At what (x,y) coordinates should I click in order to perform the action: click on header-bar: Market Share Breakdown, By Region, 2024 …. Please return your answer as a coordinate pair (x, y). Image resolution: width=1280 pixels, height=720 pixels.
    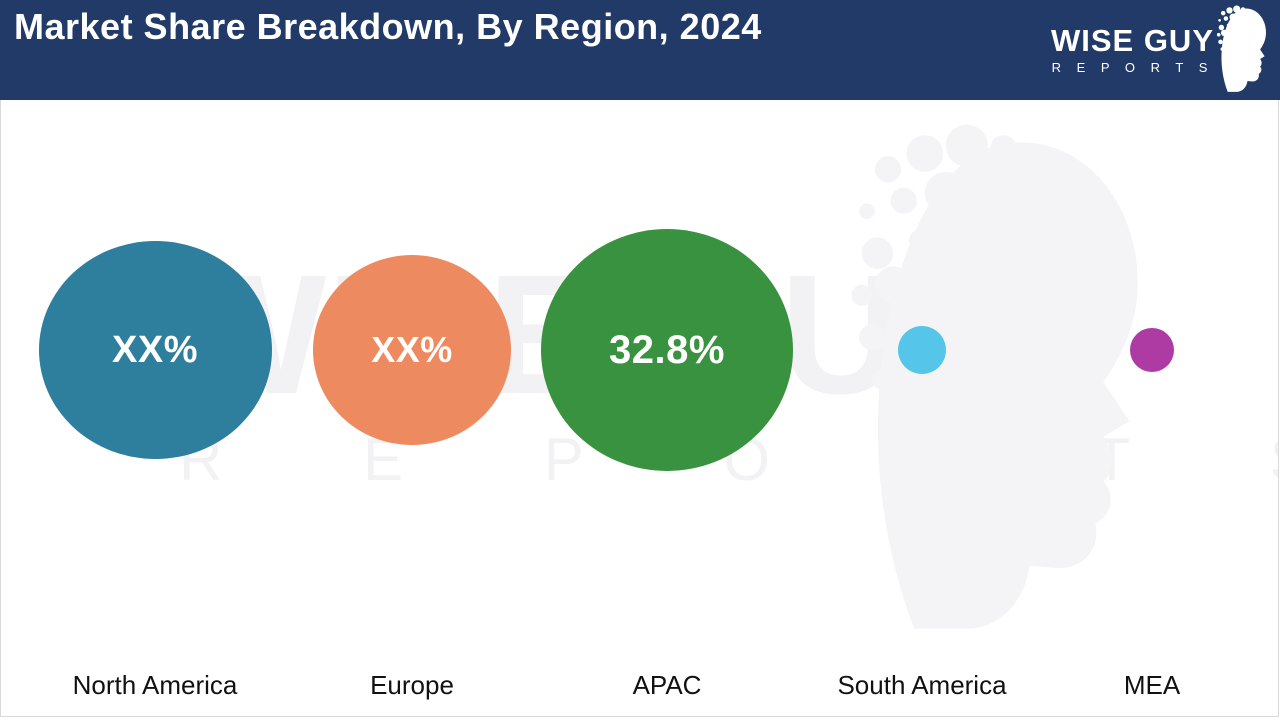
    Looking at the image, I should click on (640, 50).